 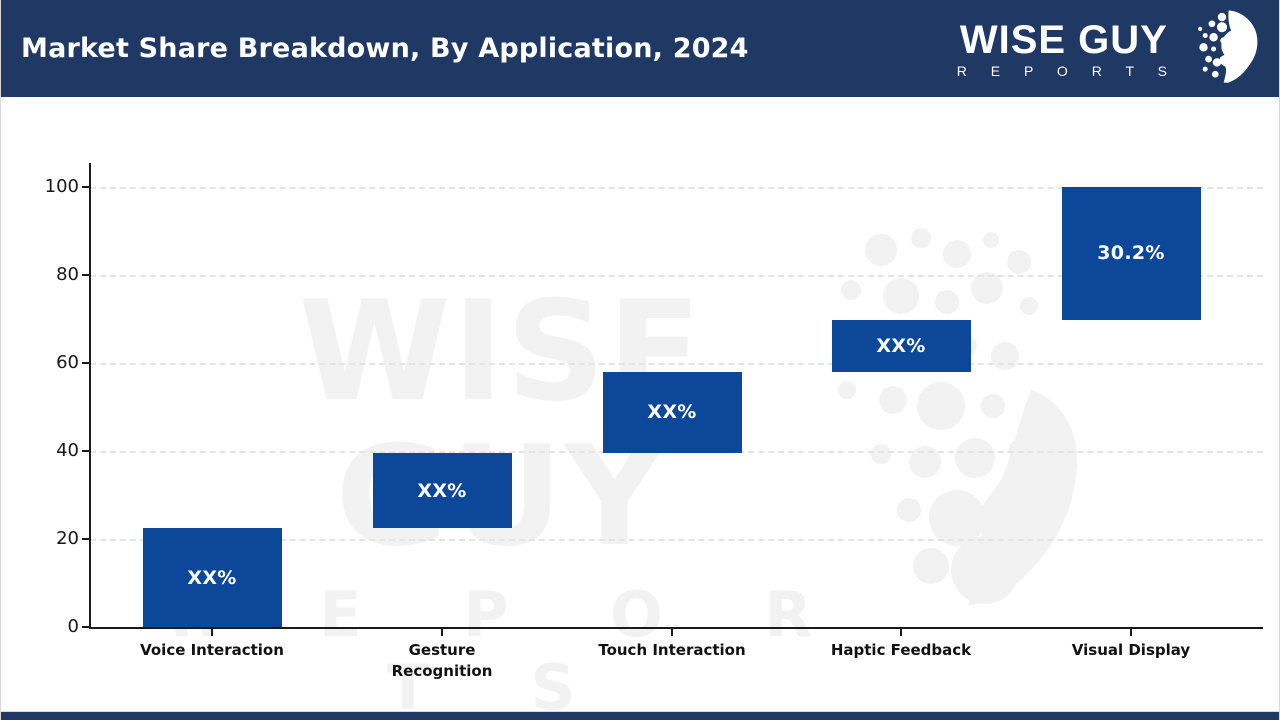 What do you see at coordinates (1228, 46) in the screenshot?
I see `dotted-face-icon` at bounding box center [1228, 46].